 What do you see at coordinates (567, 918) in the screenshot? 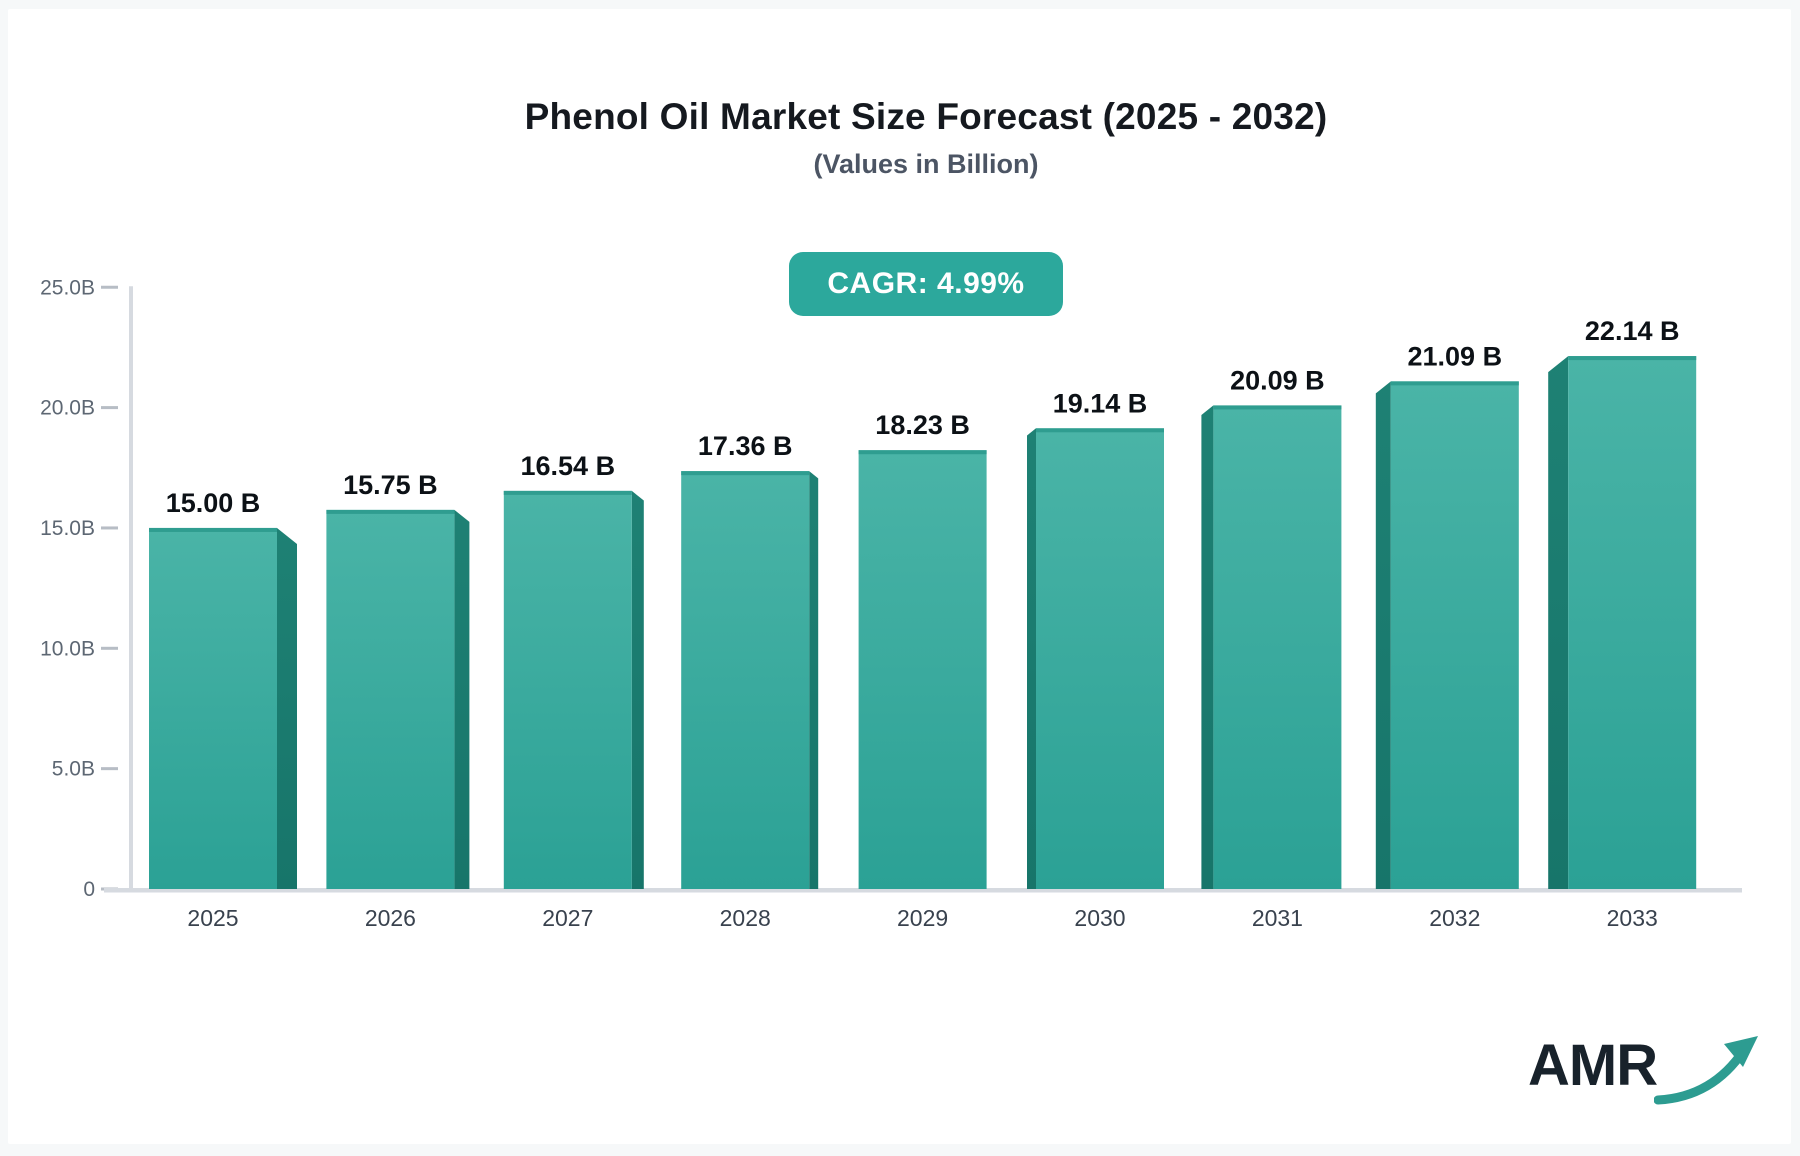
I see `x-tick-label: 2027` at bounding box center [567, 918].